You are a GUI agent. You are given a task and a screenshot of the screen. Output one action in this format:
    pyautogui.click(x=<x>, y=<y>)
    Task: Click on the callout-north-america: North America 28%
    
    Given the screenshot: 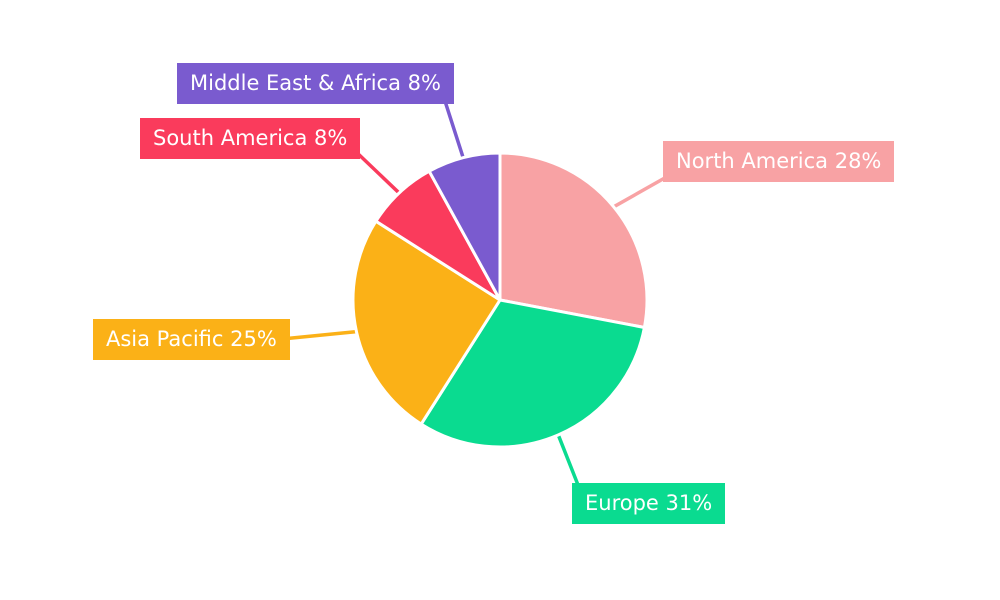 What is the action you would take?
    pyautogui.click(x=779, y=161)
    